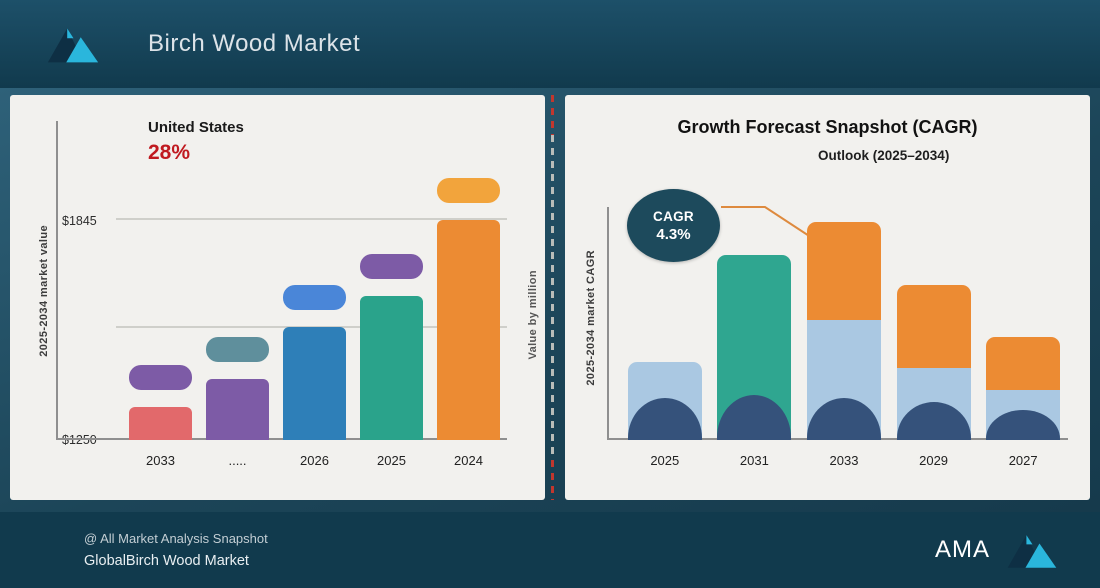 This screenshot has height=588, width=1100. Describe the element at coordinates (552, 480) in the screenshot. I see `divider-dash-red-bottom` at that location.